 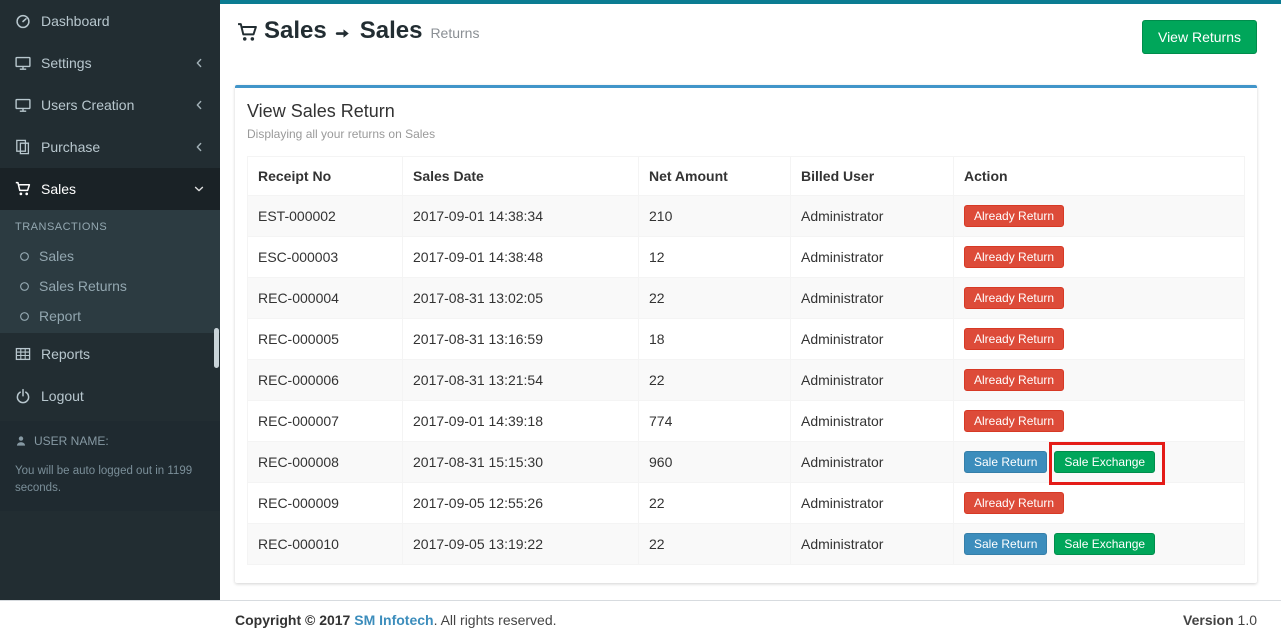 I want to click on receipt-no-cell: REC-000005, so click(x=325, y=339).